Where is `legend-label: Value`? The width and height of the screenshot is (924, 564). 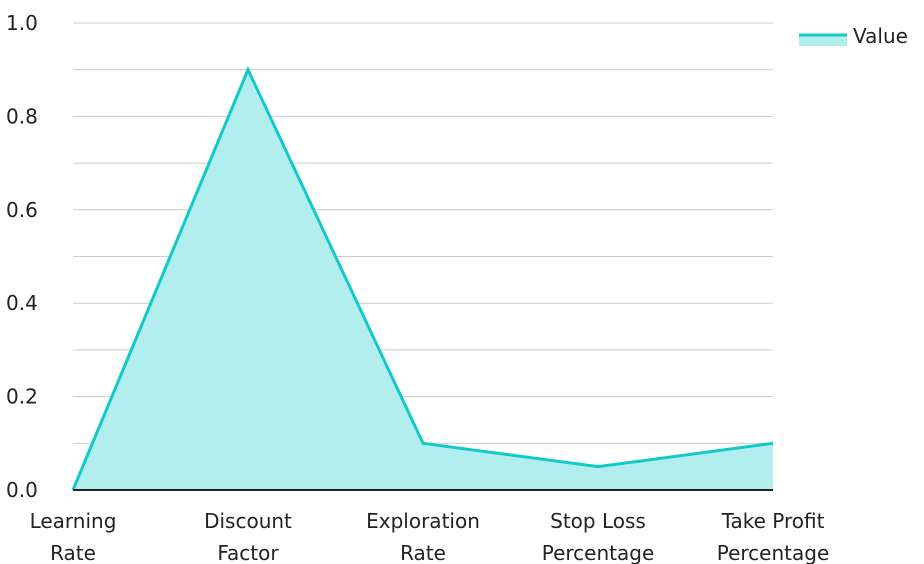
legend-label: Value is located at coordinates (880, 36).